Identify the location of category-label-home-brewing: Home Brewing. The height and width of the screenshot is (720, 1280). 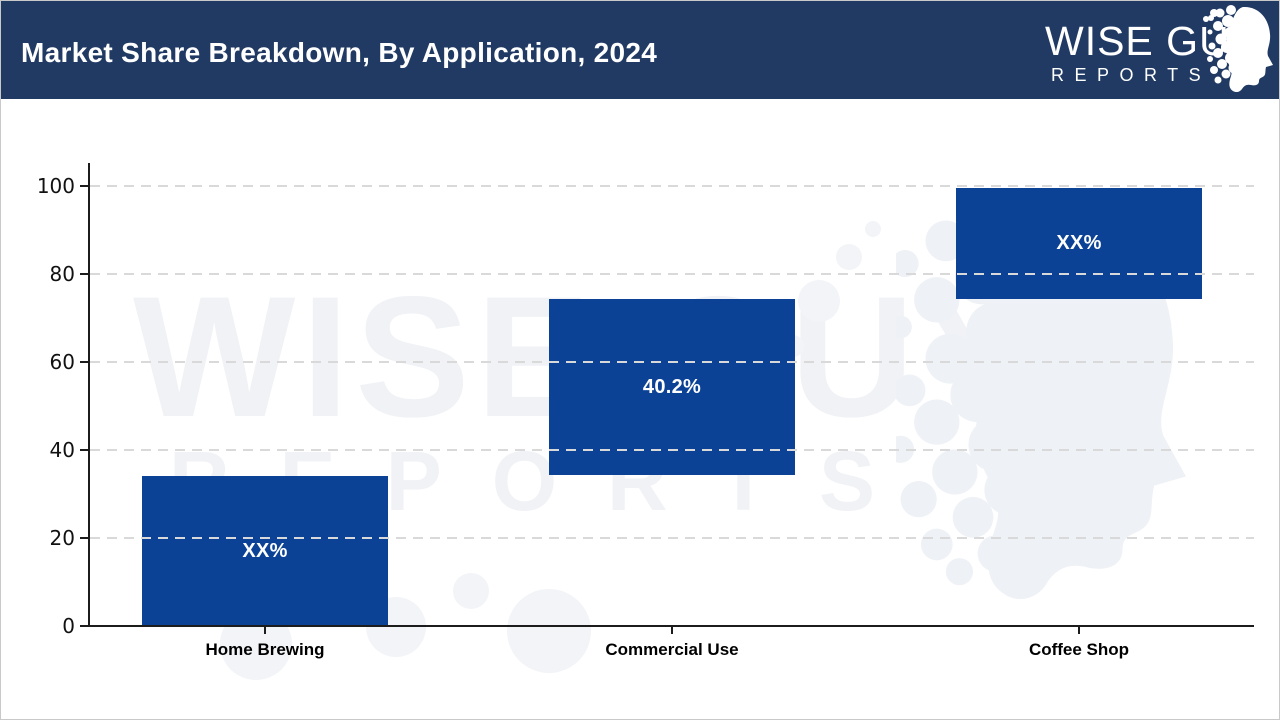
(265, 649).